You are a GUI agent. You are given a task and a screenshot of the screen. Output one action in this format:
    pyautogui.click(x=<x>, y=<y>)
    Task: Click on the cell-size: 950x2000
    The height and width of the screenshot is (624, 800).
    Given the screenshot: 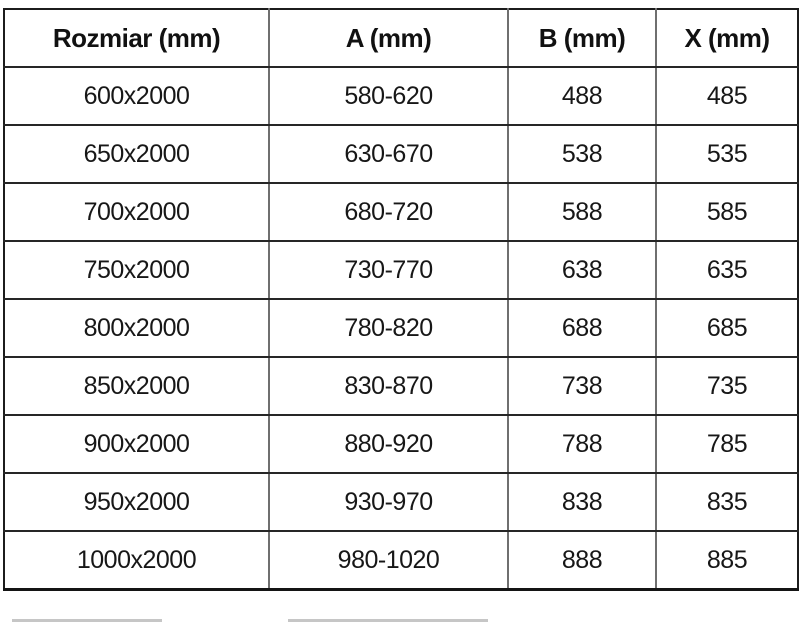 What is the action you would take?
    pyautogui.click(x=136, y=502)
    